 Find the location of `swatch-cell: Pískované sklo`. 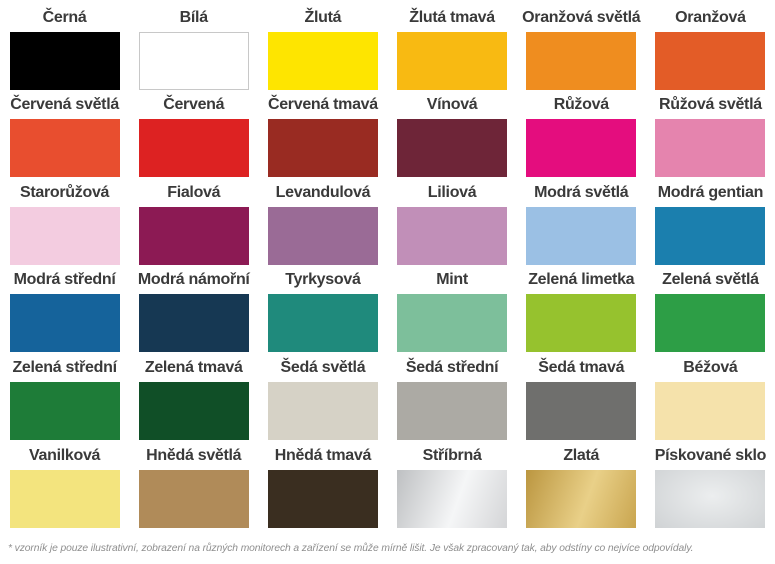

swatch-cell: Pískované sklo is located at coordinates (710, 484).